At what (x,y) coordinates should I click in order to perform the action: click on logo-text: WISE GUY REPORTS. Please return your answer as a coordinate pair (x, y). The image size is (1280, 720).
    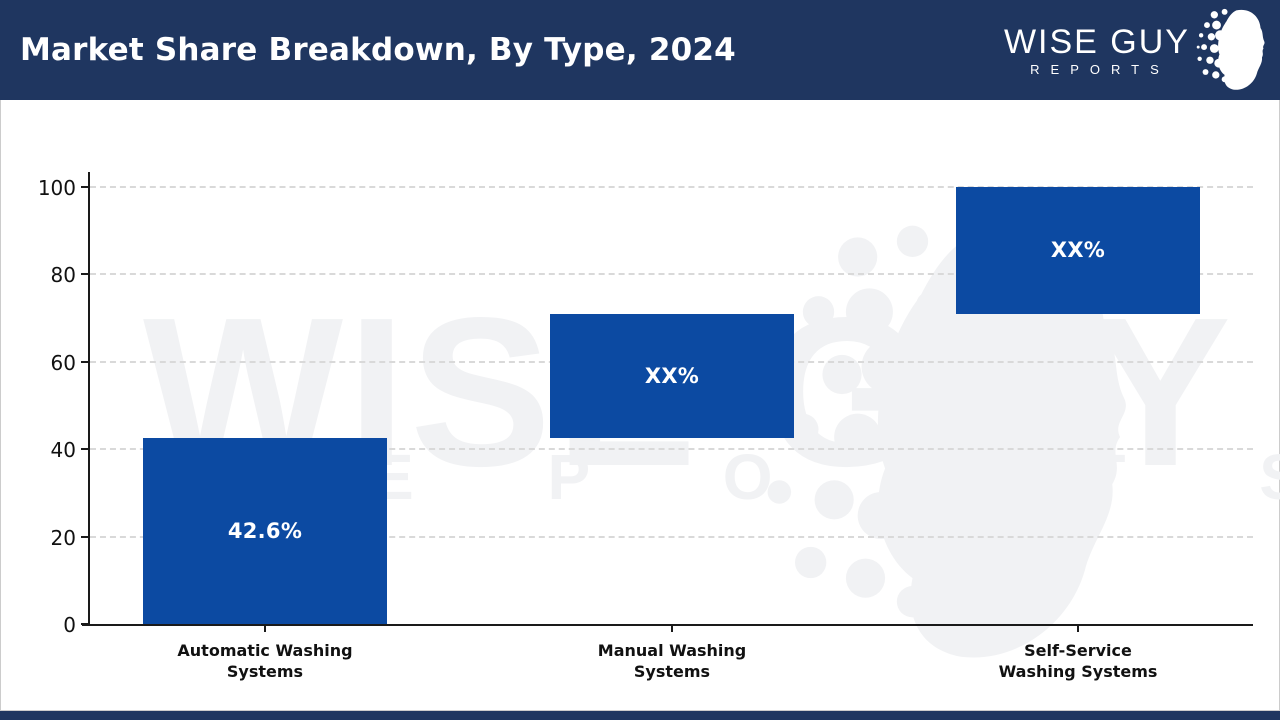
    Looking at the image, I should click on (1097, 50).